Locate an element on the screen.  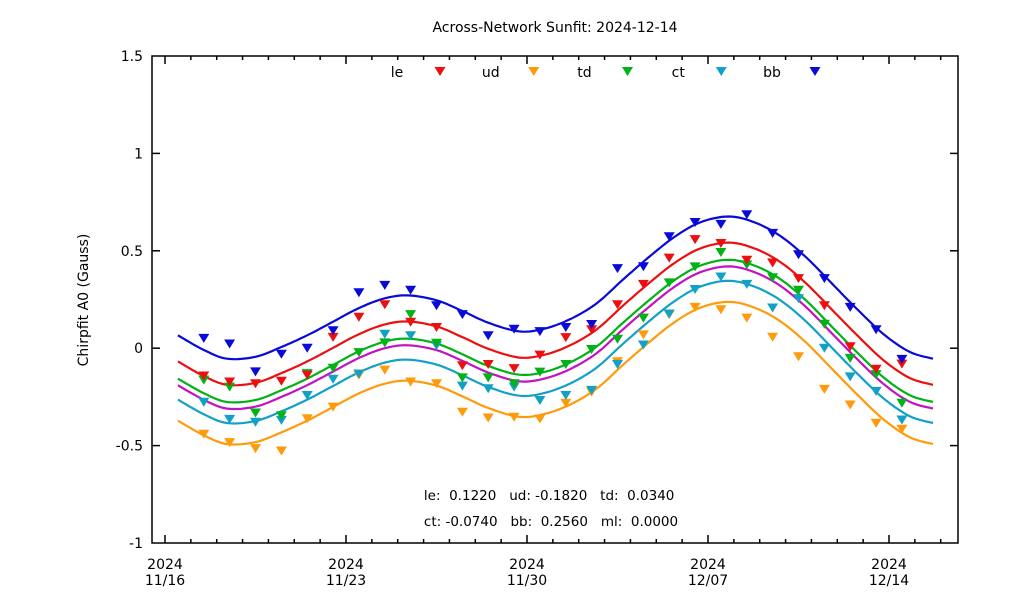
chart-title: Across-Network Sunfit: 2024-12-14 is located at coordinates (555, 28).